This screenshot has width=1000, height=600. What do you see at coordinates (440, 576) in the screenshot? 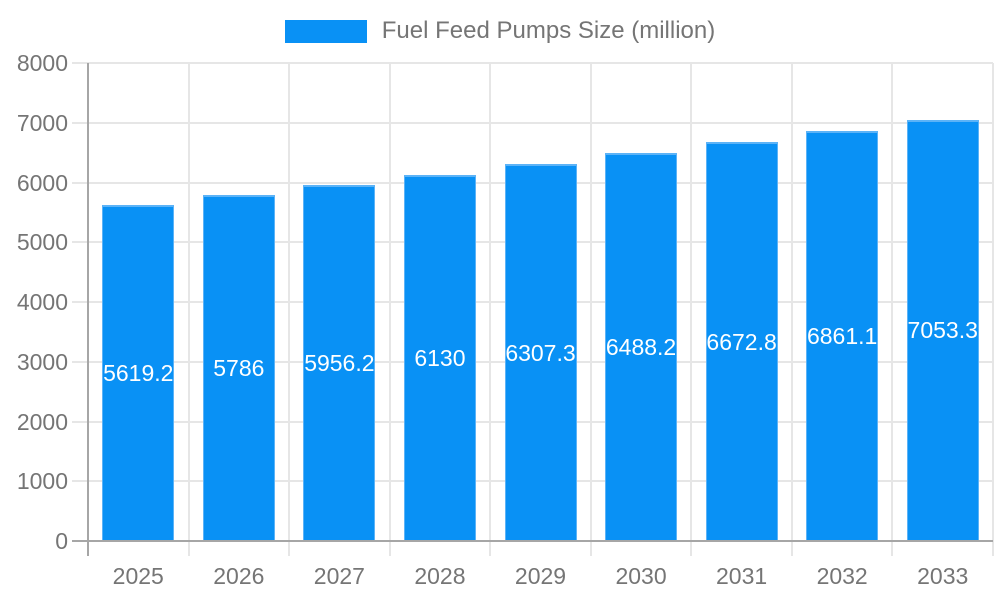
I see `x-tick-label: 2028` at bounding box center [440, 576].